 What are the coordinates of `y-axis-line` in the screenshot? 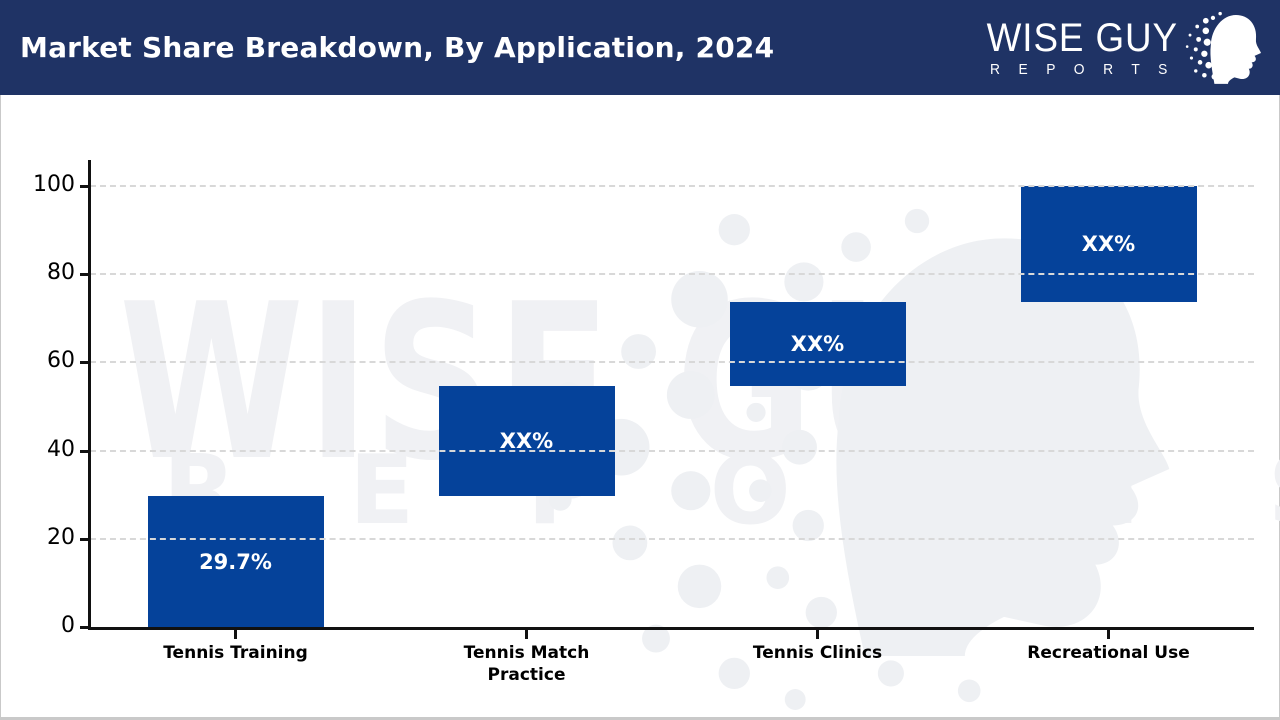 It's located at (89, 395).